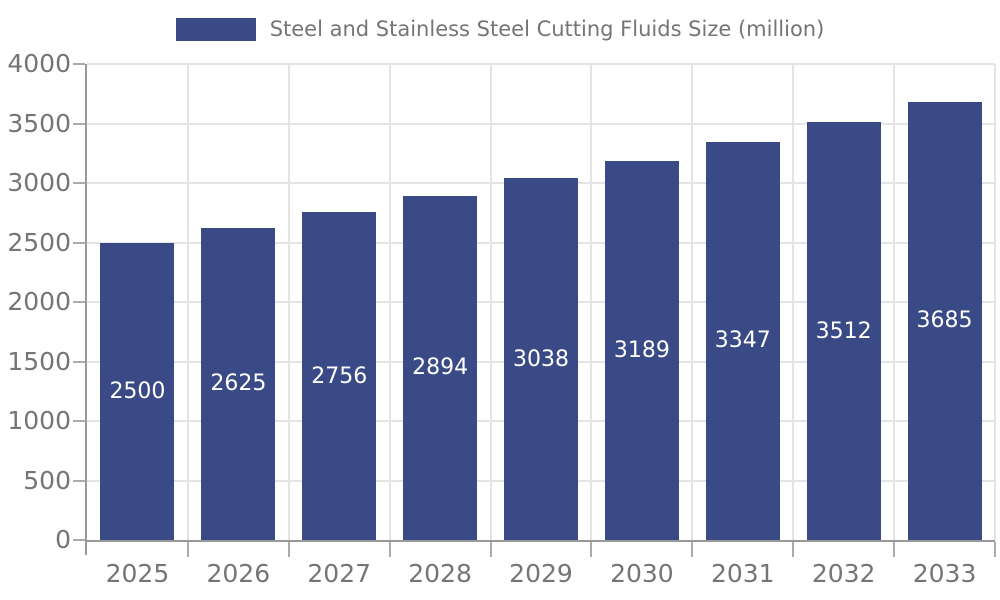  I want to click on x-tick-label-2031: 2031, so click(742, 573).